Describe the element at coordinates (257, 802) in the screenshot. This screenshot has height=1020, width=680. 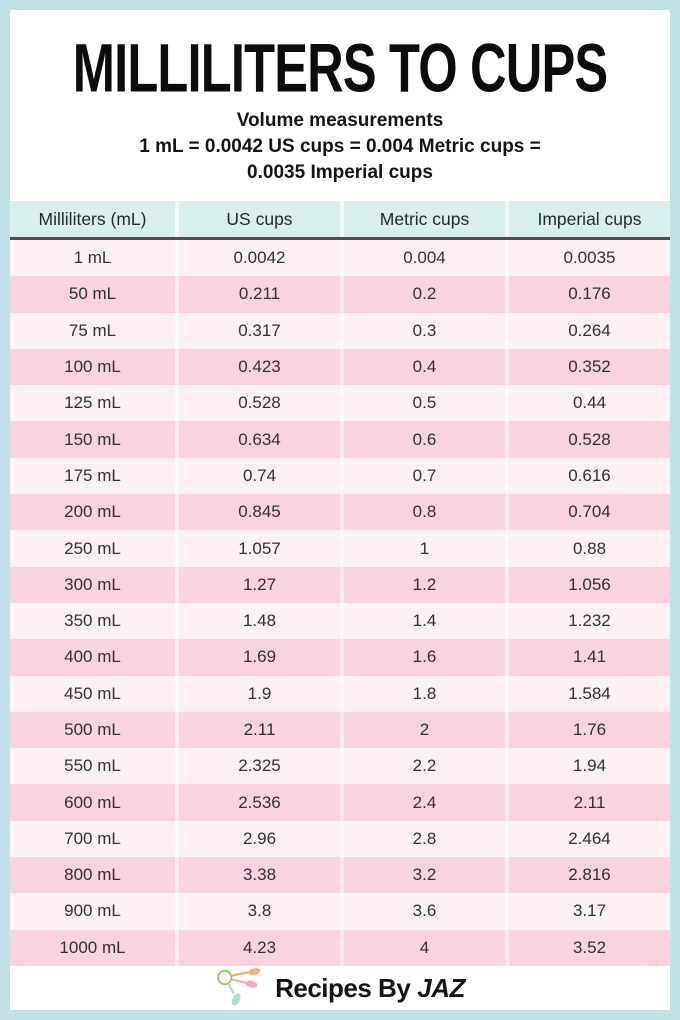
I see `value-cell: 2.536` at that location.